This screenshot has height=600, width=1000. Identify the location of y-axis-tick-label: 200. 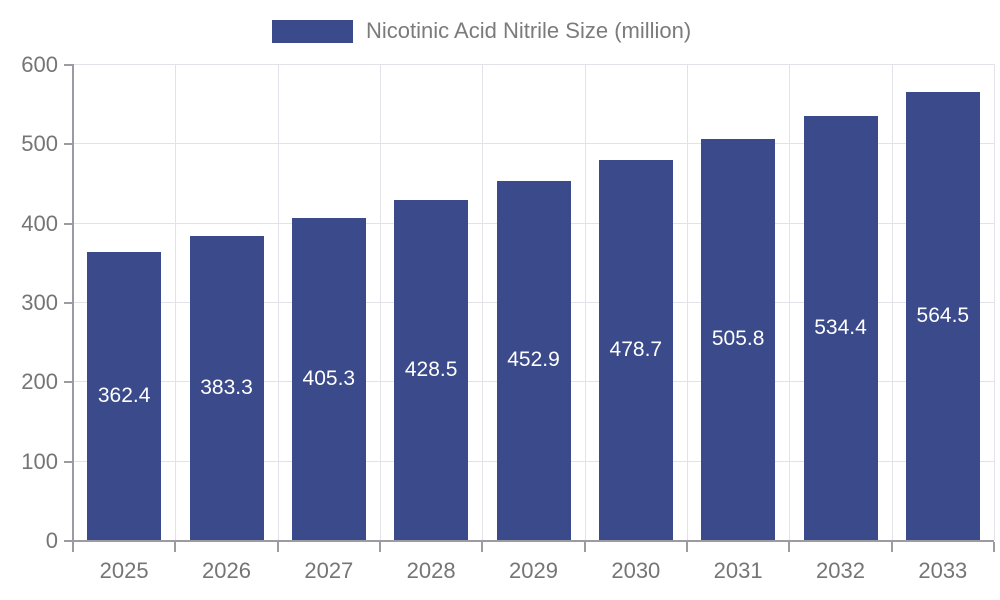
(39, 382).